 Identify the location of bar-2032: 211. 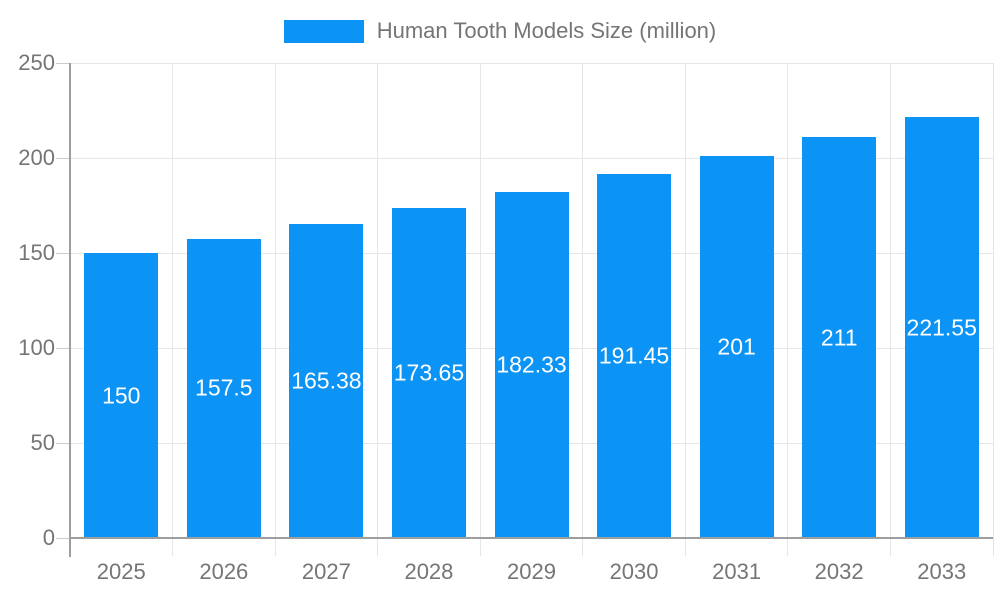
(839, 337).